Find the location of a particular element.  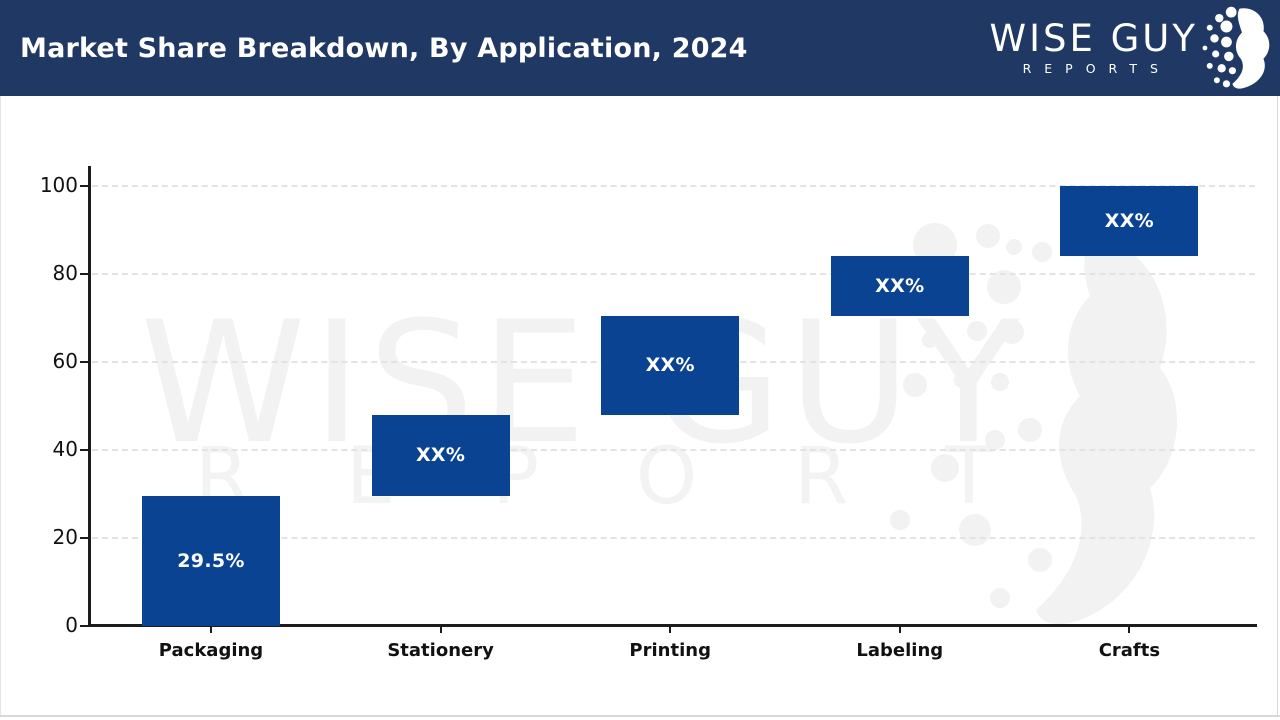

logo-text: WISE GUY REPORTS is located at coordinates (1093, 46).